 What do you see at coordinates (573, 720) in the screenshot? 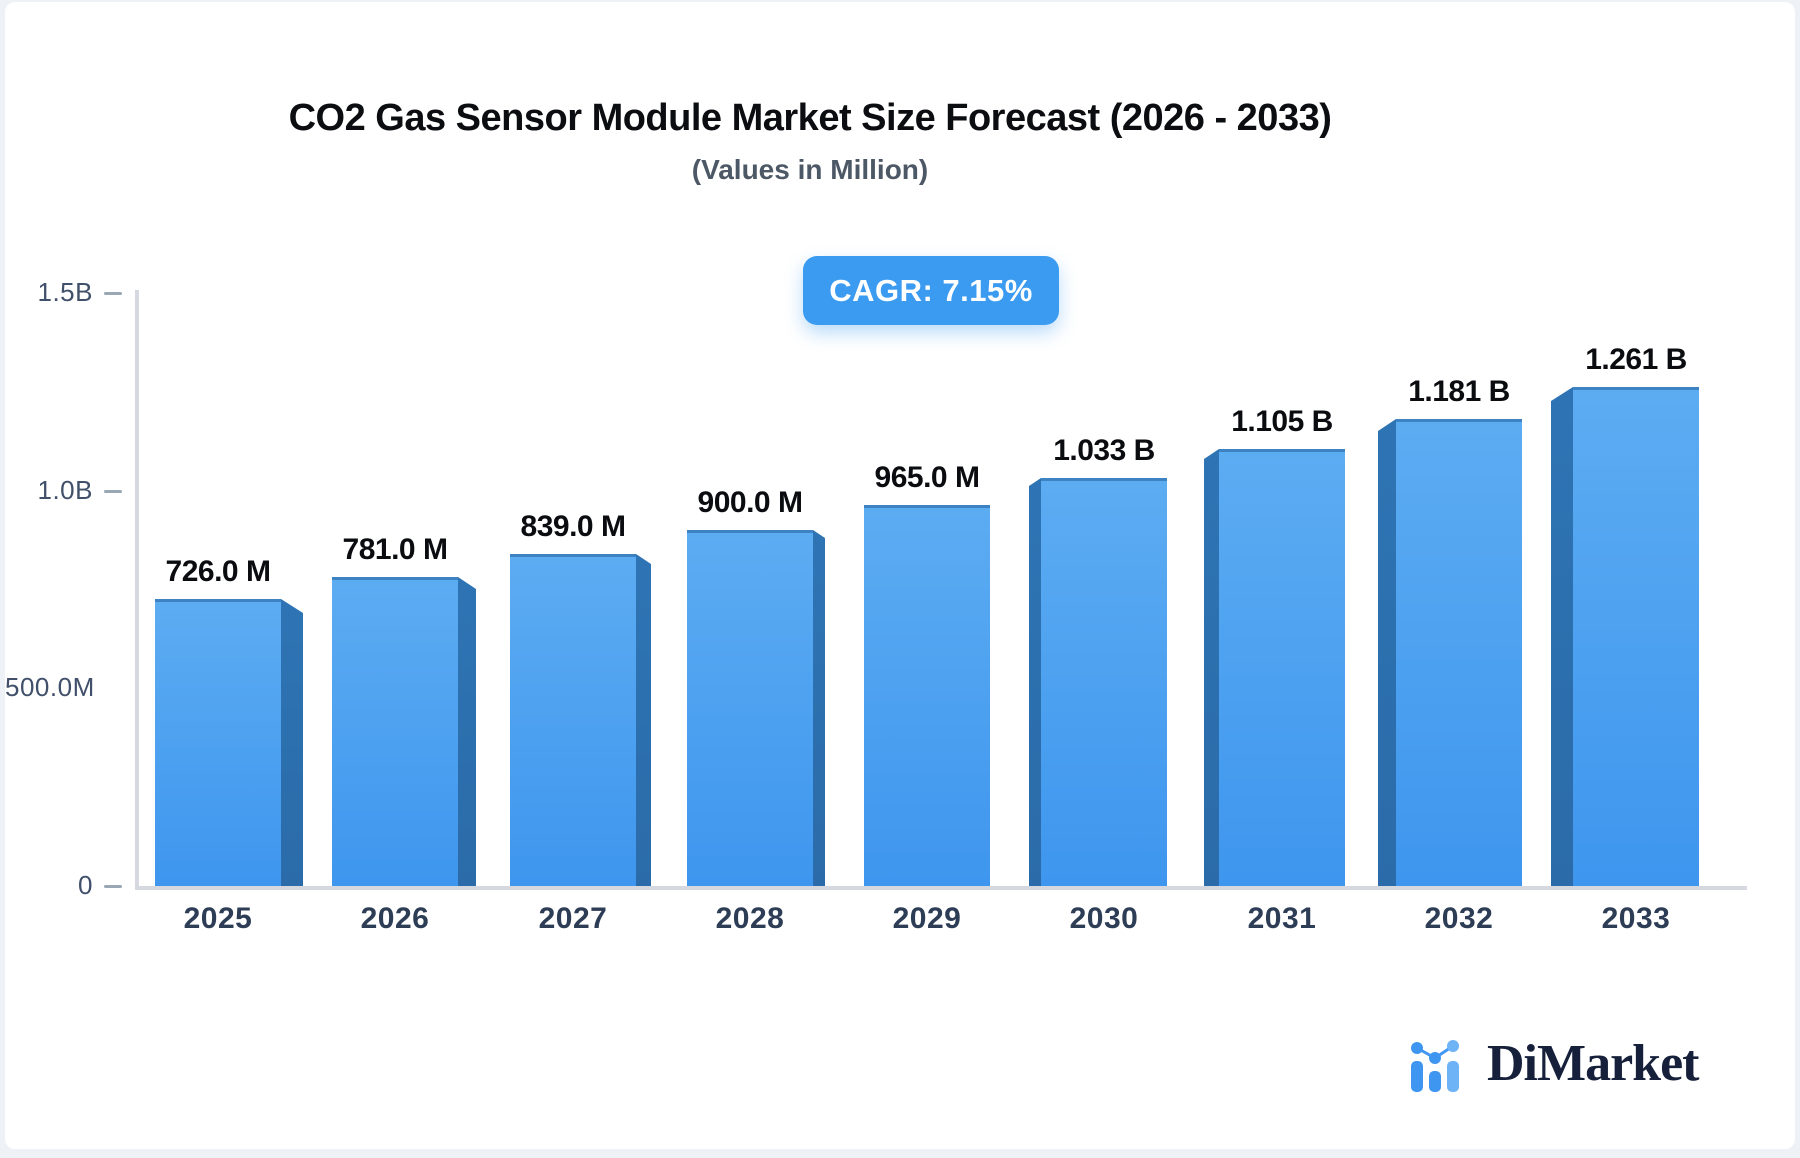
I see `bar-2027` at bounding box center [573, 720].